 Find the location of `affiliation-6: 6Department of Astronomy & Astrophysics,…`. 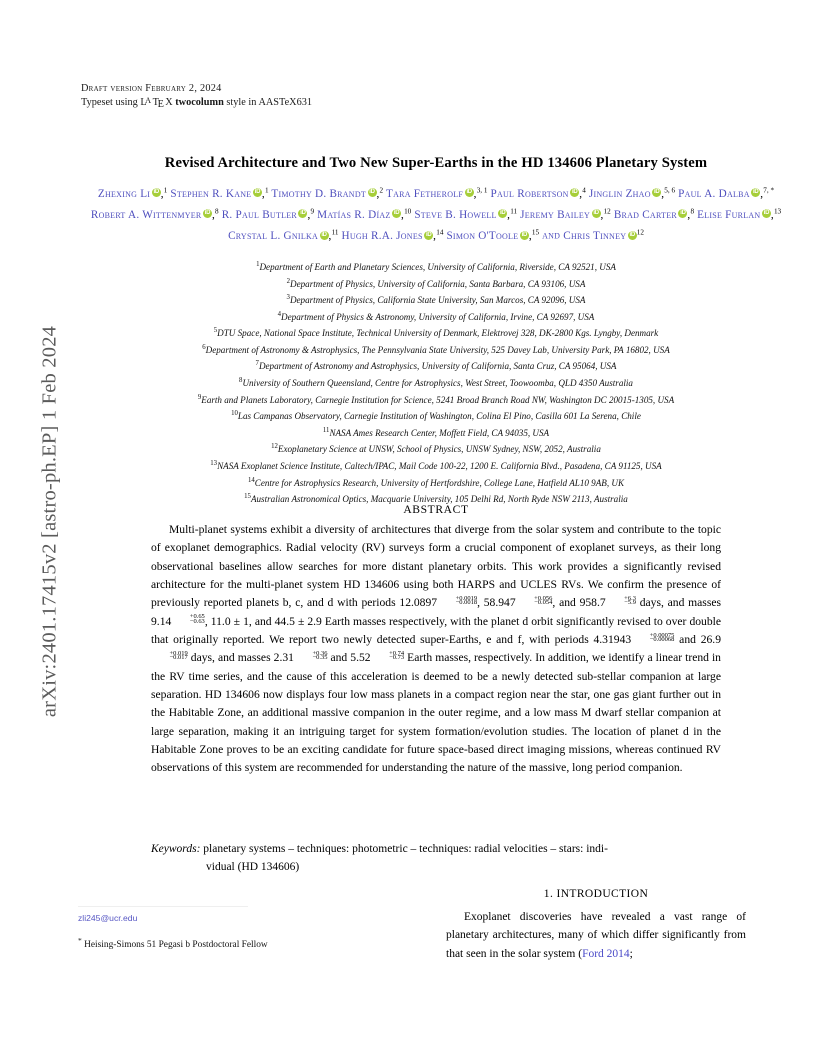

affiliation-6: 6Department of Astronomy & Astrophysics,… is located at coordinates (436, 349).